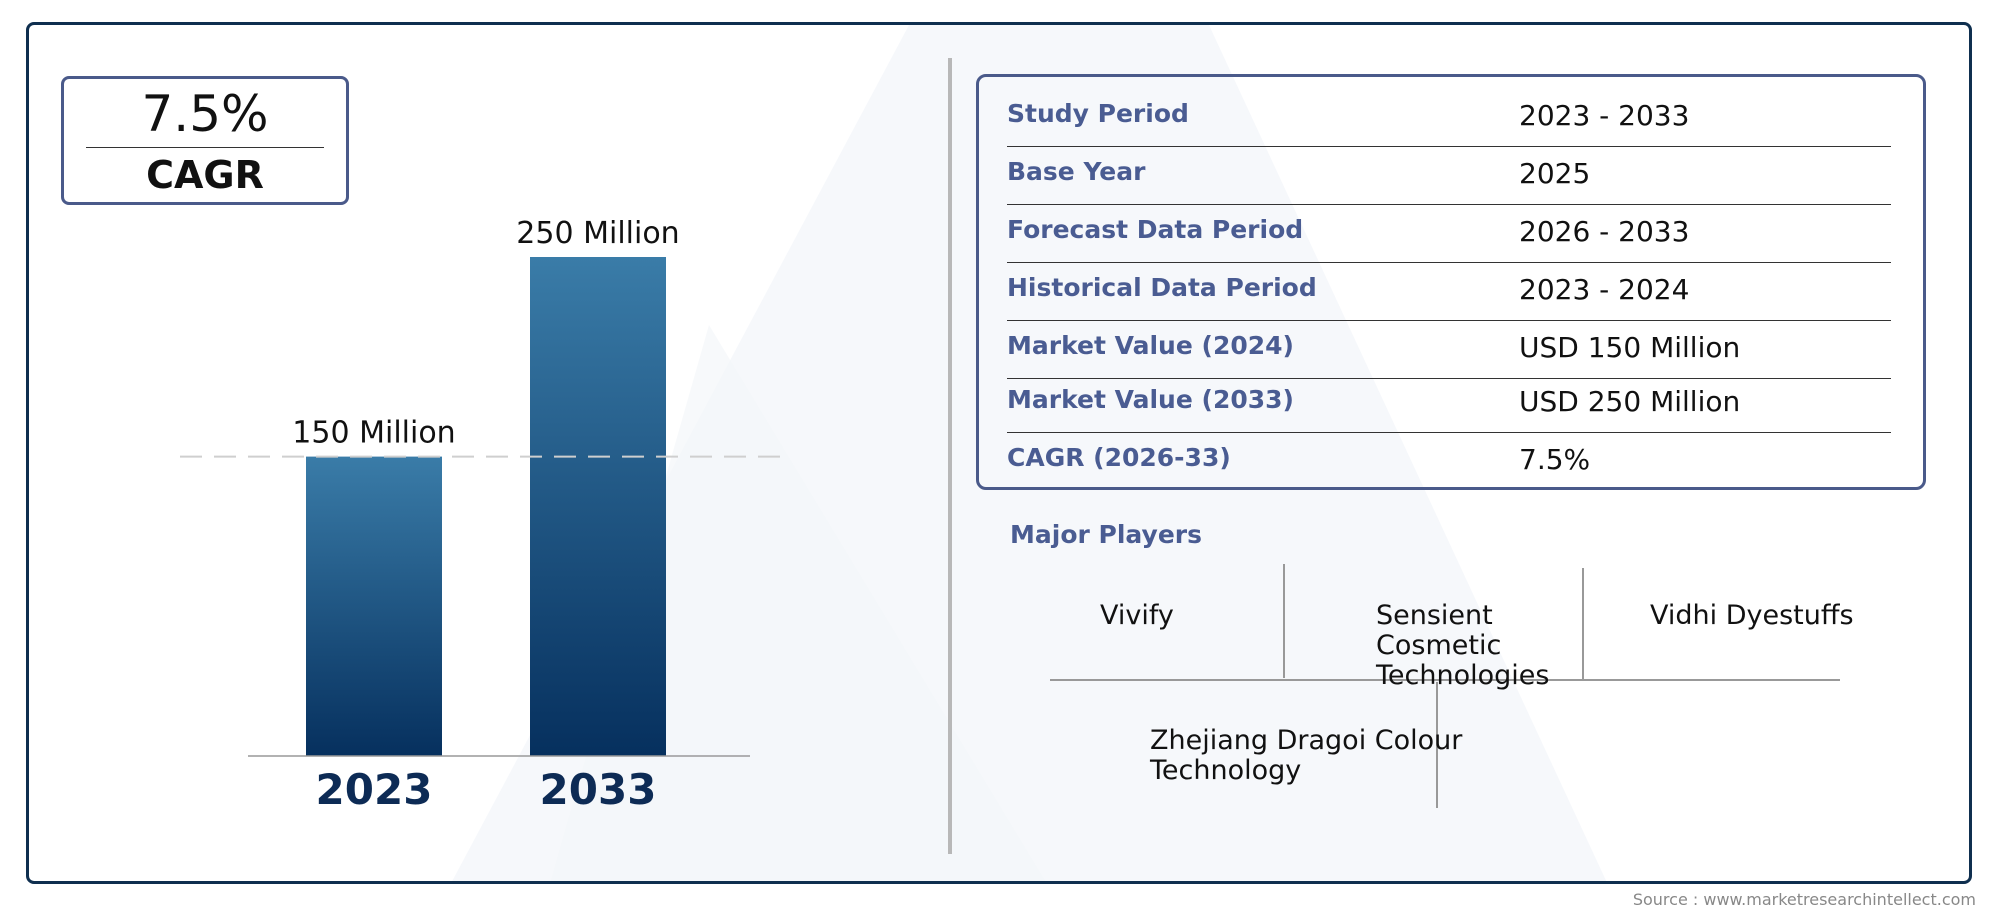  What do you see at coordinates (1604, 231) in the screenshot?
I see `info-value: 2026 - 2033` at bounding box center [1604, 231].